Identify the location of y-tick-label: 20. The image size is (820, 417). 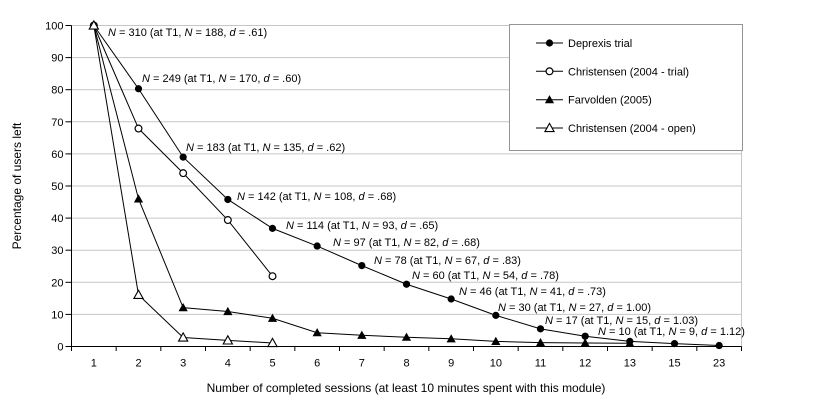
(57, 283).